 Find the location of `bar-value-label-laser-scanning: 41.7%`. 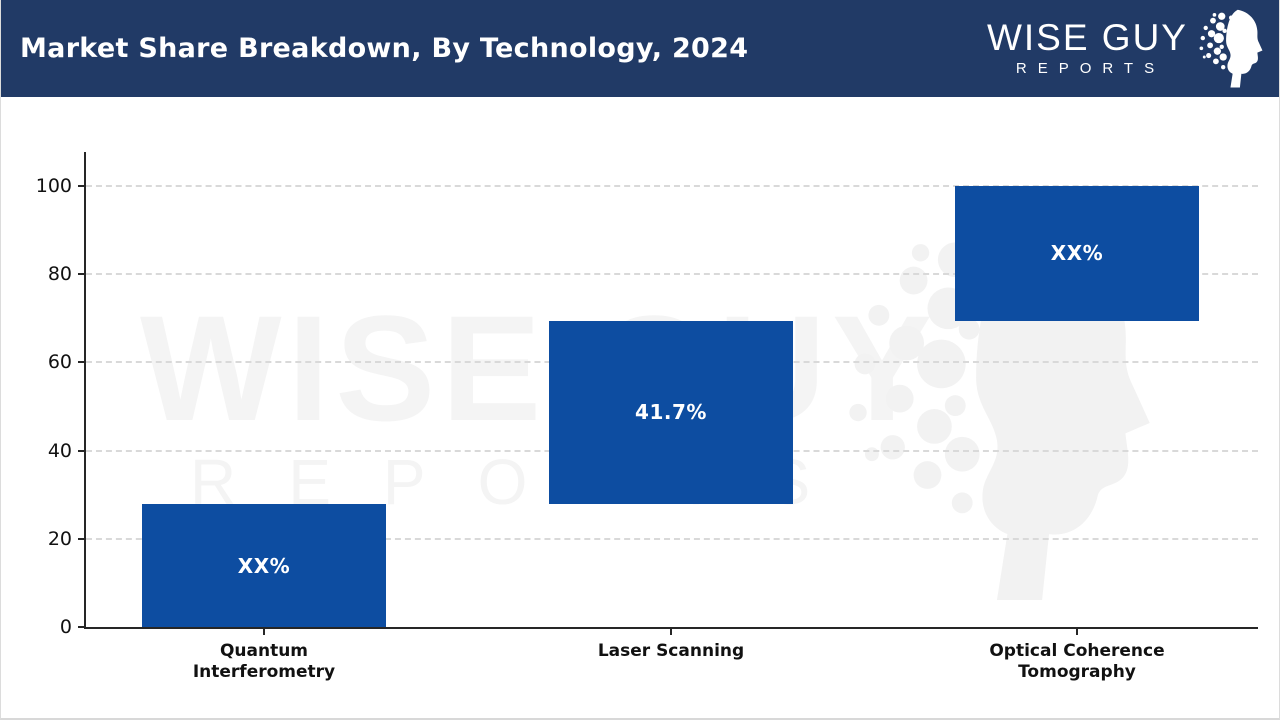

bar-value-label-laser-scanning: 41.7% is located at coordinates (671, 412).